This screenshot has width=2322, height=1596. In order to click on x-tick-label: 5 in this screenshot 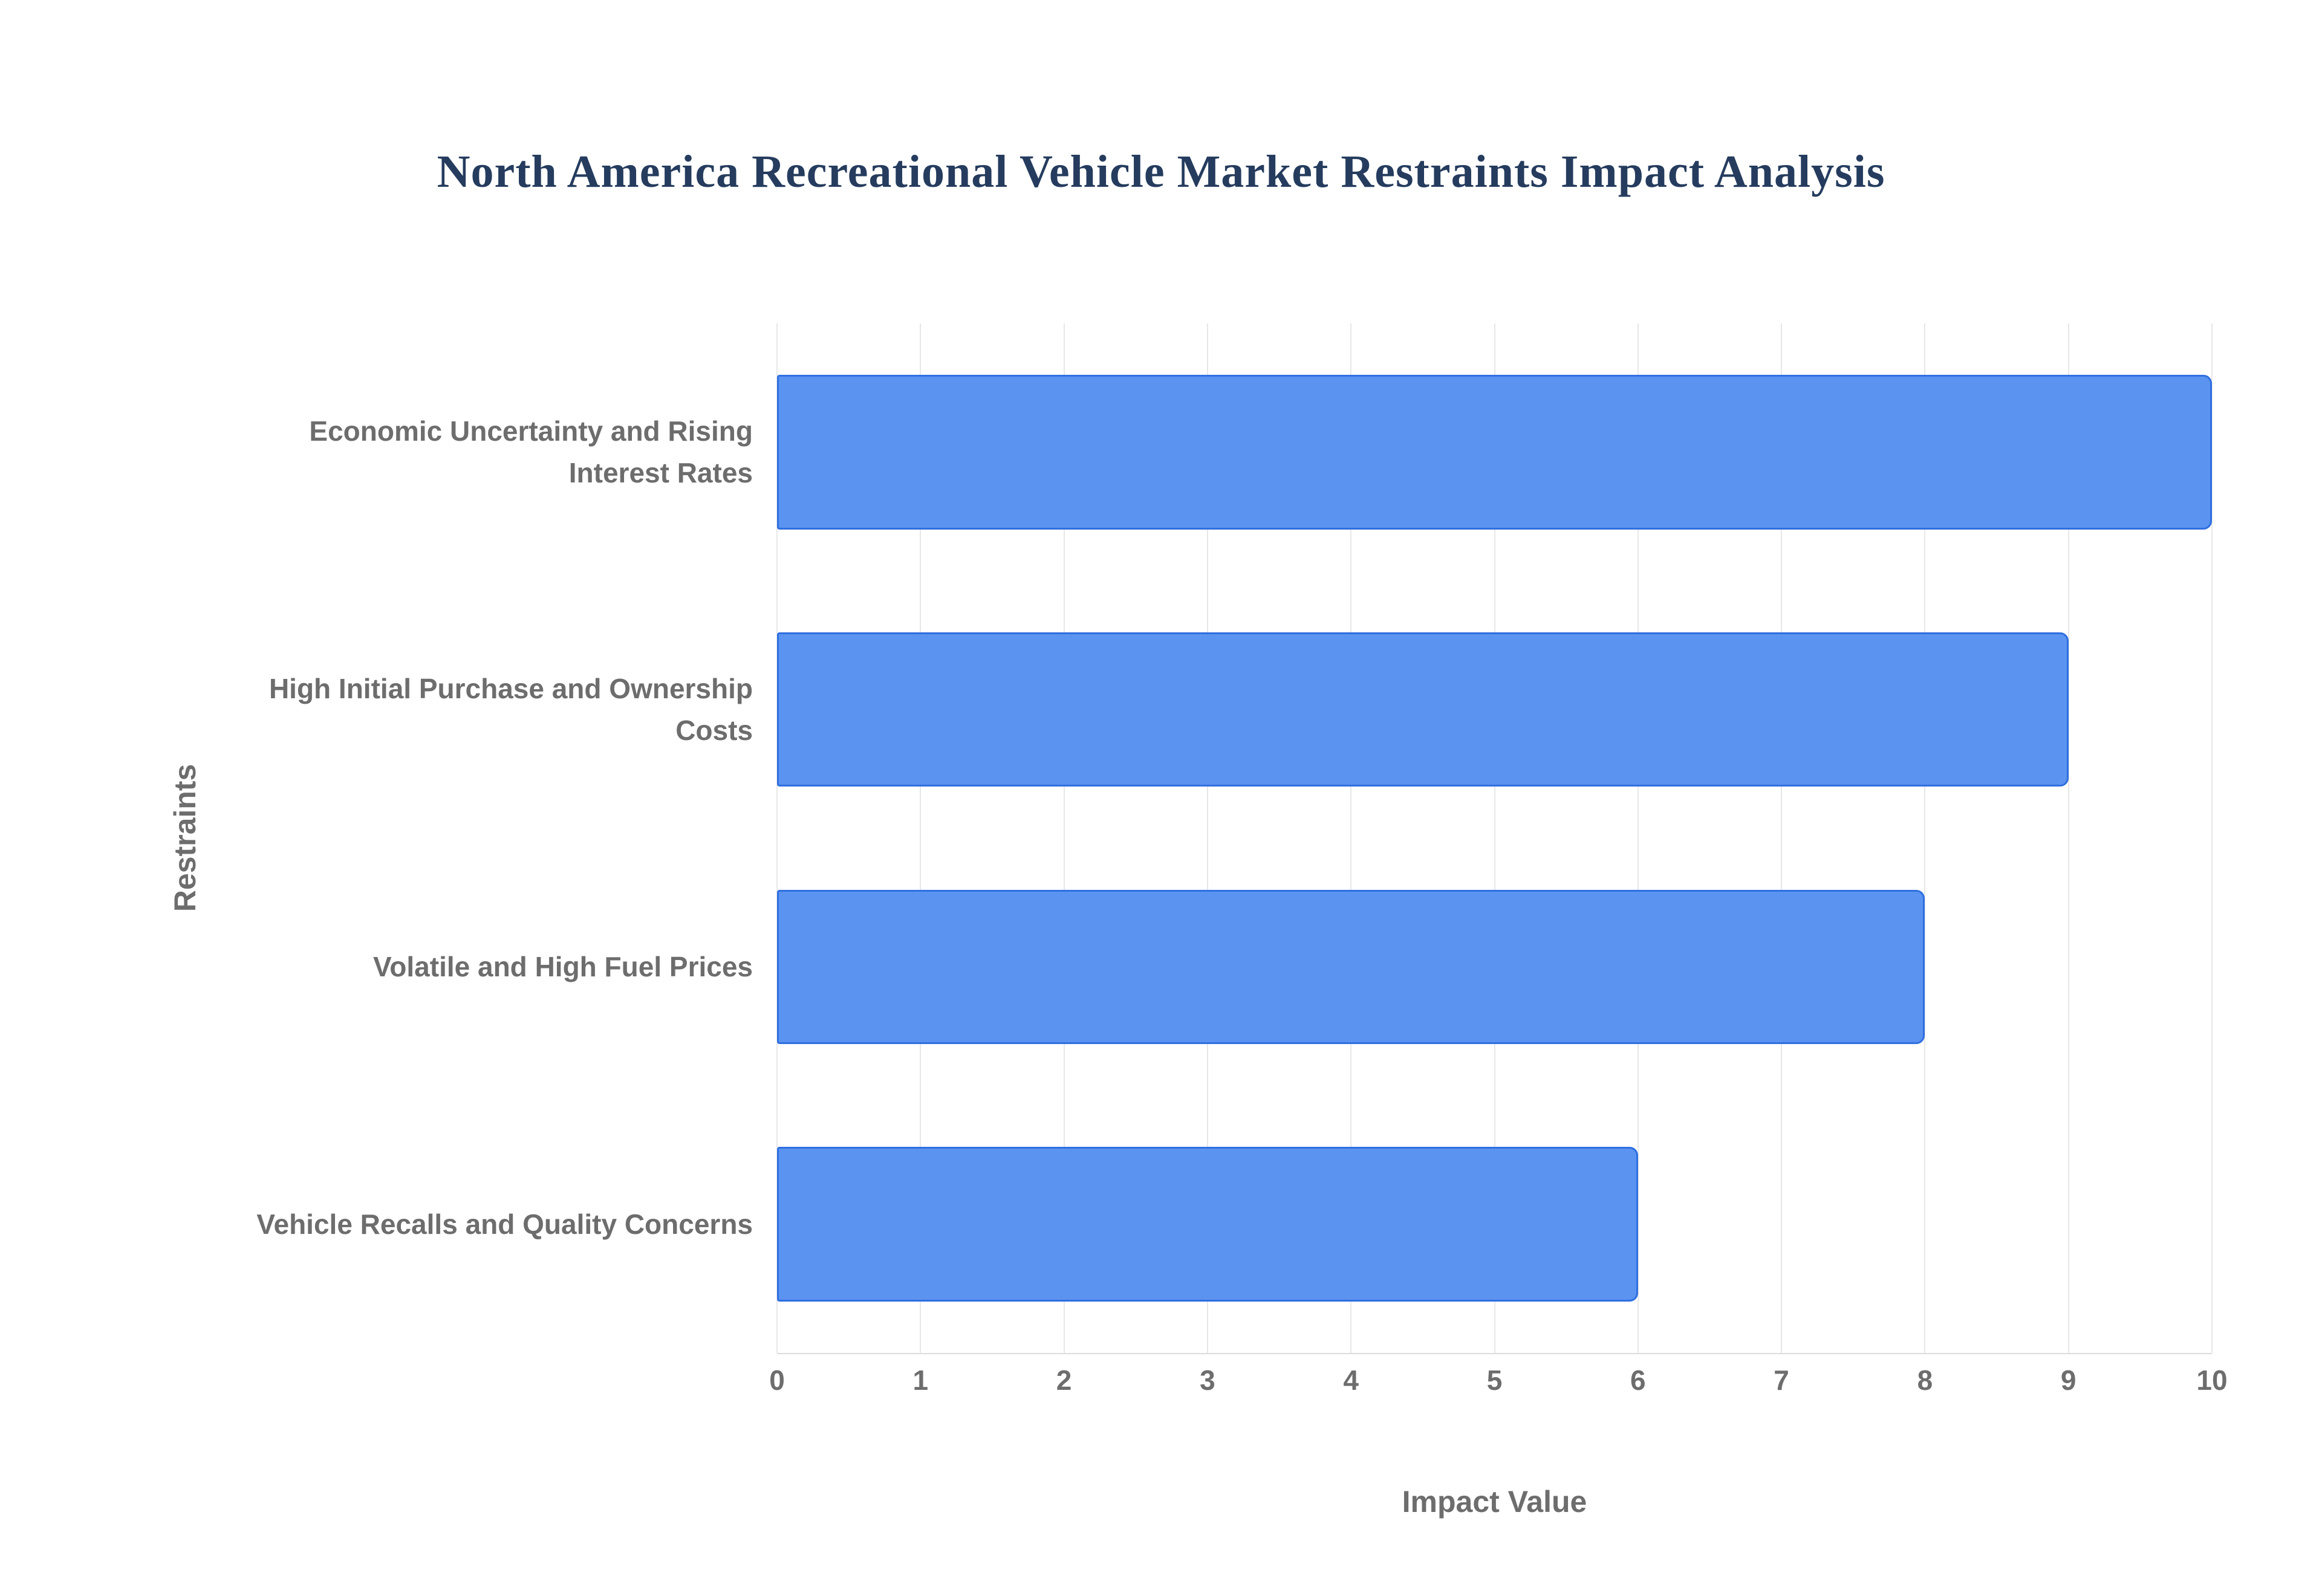, I will do `click(1494, 1380)`.